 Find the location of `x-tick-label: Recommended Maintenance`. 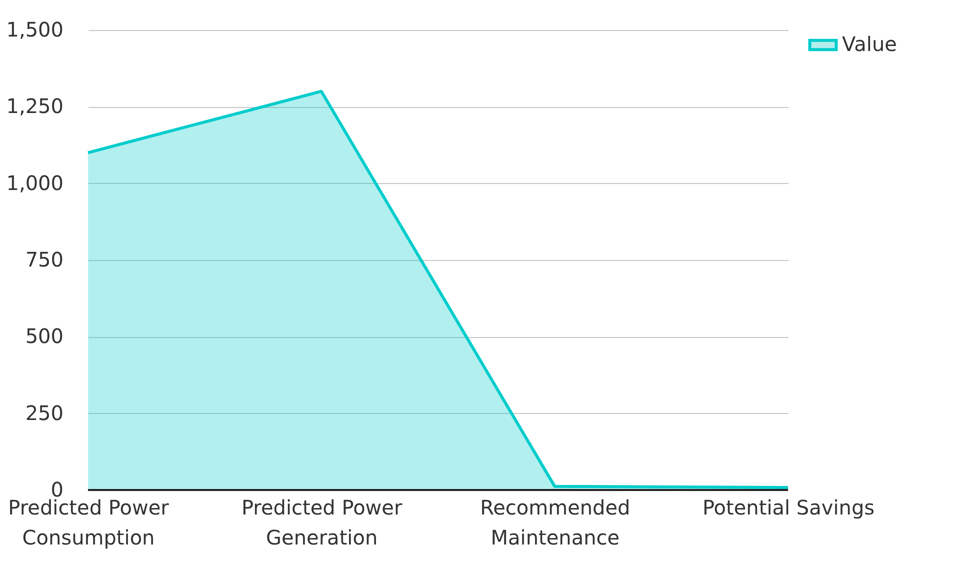

x-tick-label: Recommended Maintenance is located at coordinates (555, 523).